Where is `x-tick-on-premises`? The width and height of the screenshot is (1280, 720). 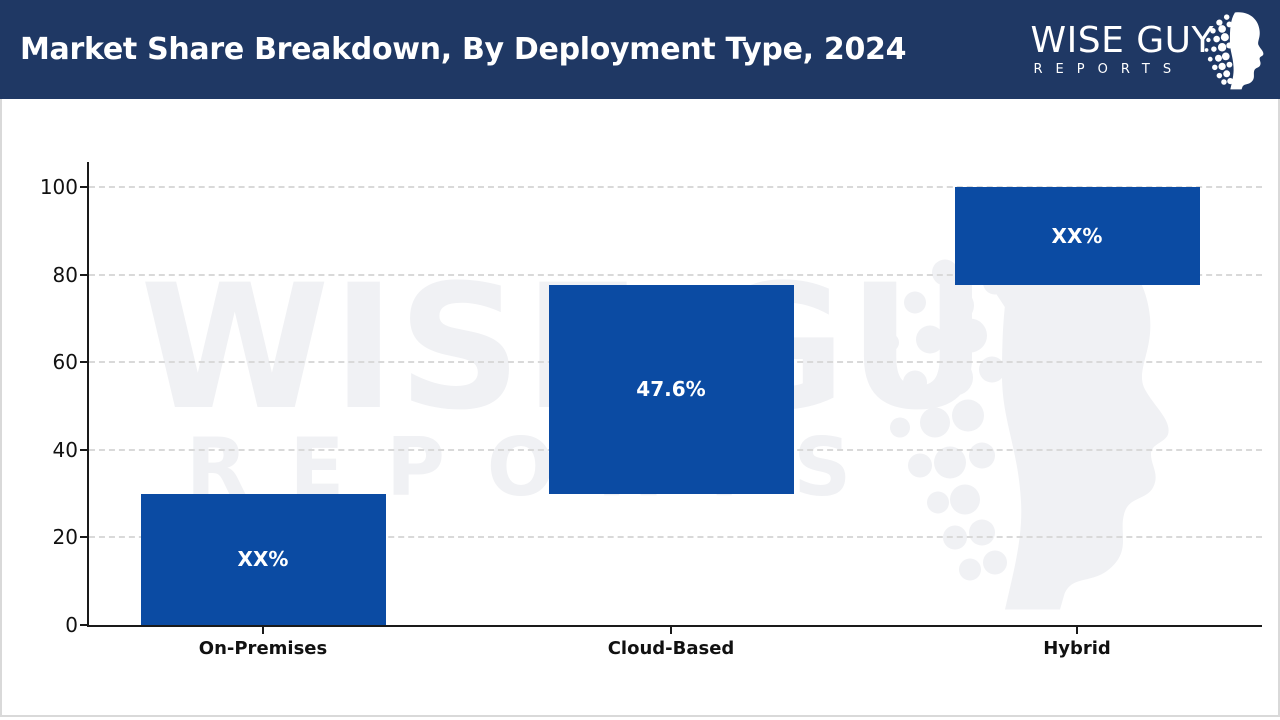
x-tick-on-premises is located at coordinates (263, 630).